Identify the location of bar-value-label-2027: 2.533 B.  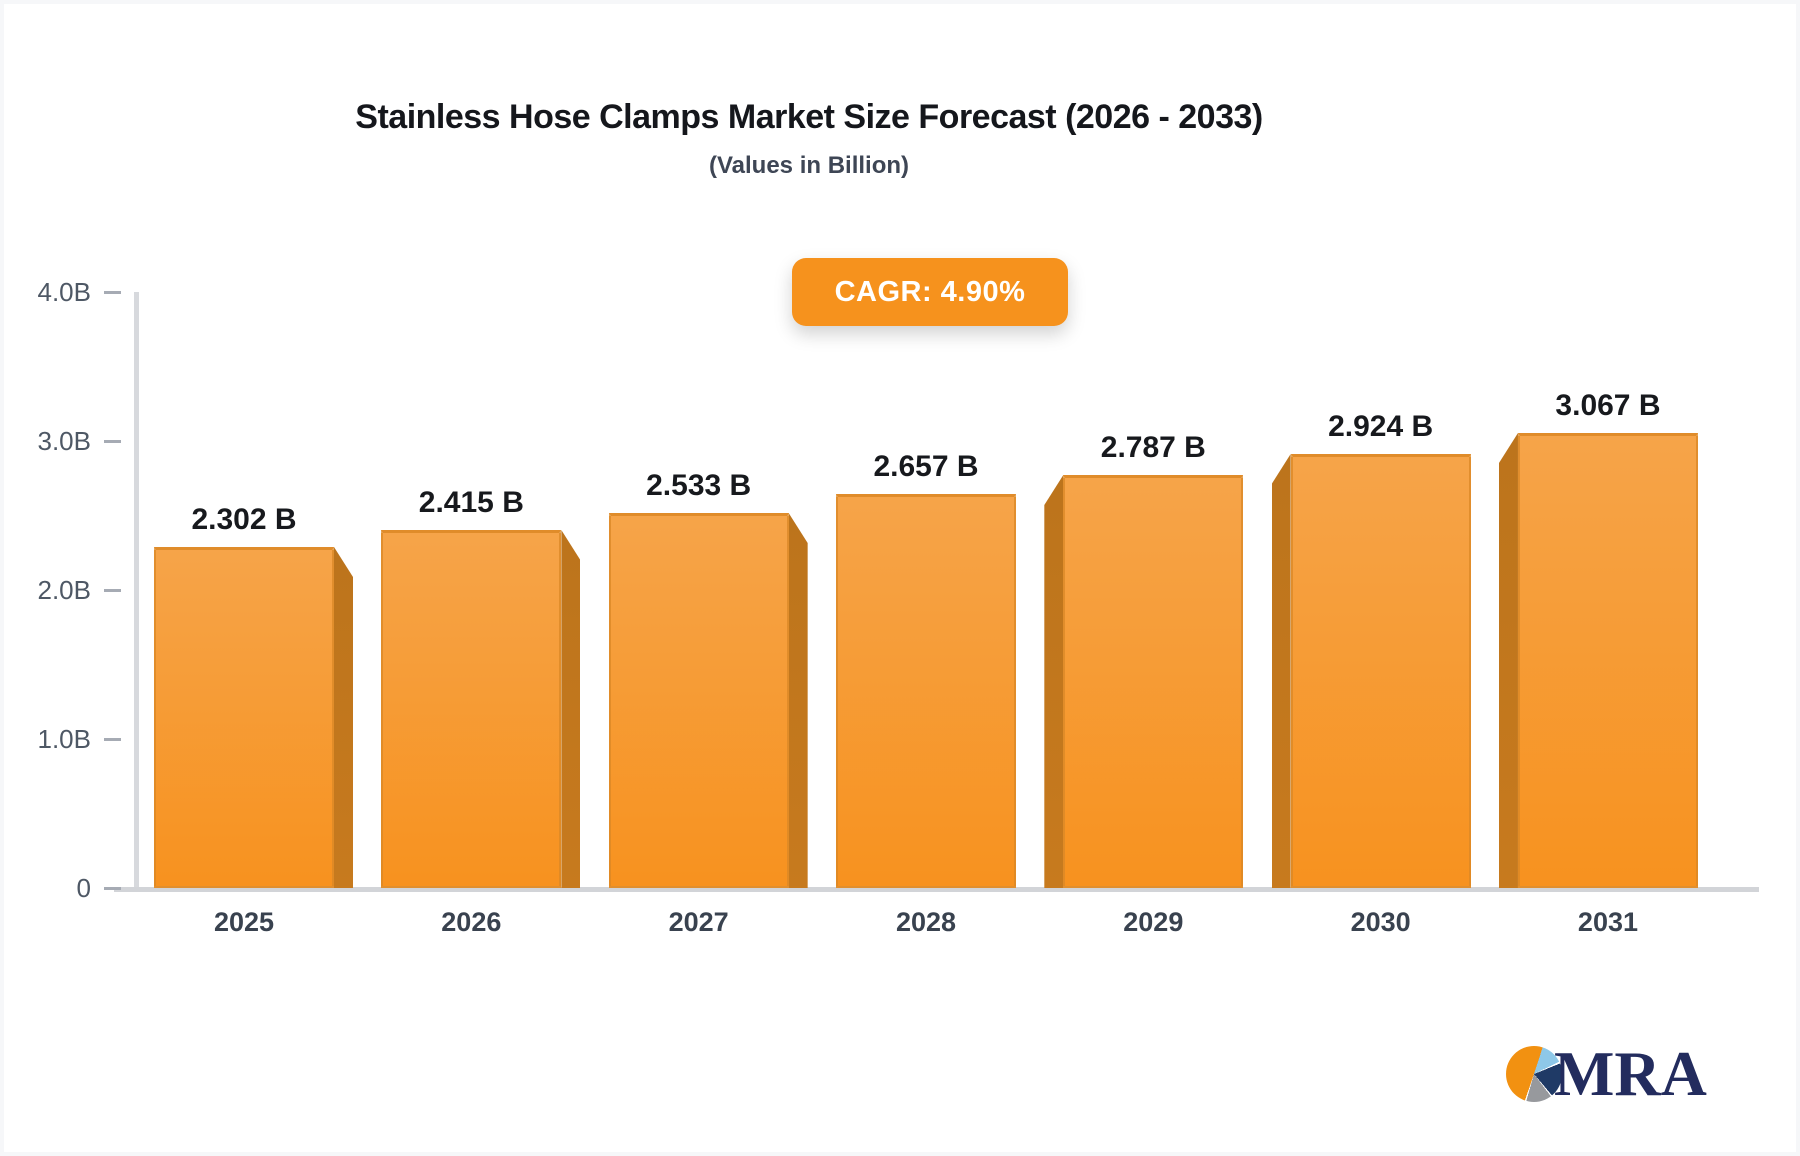
(699, 485).